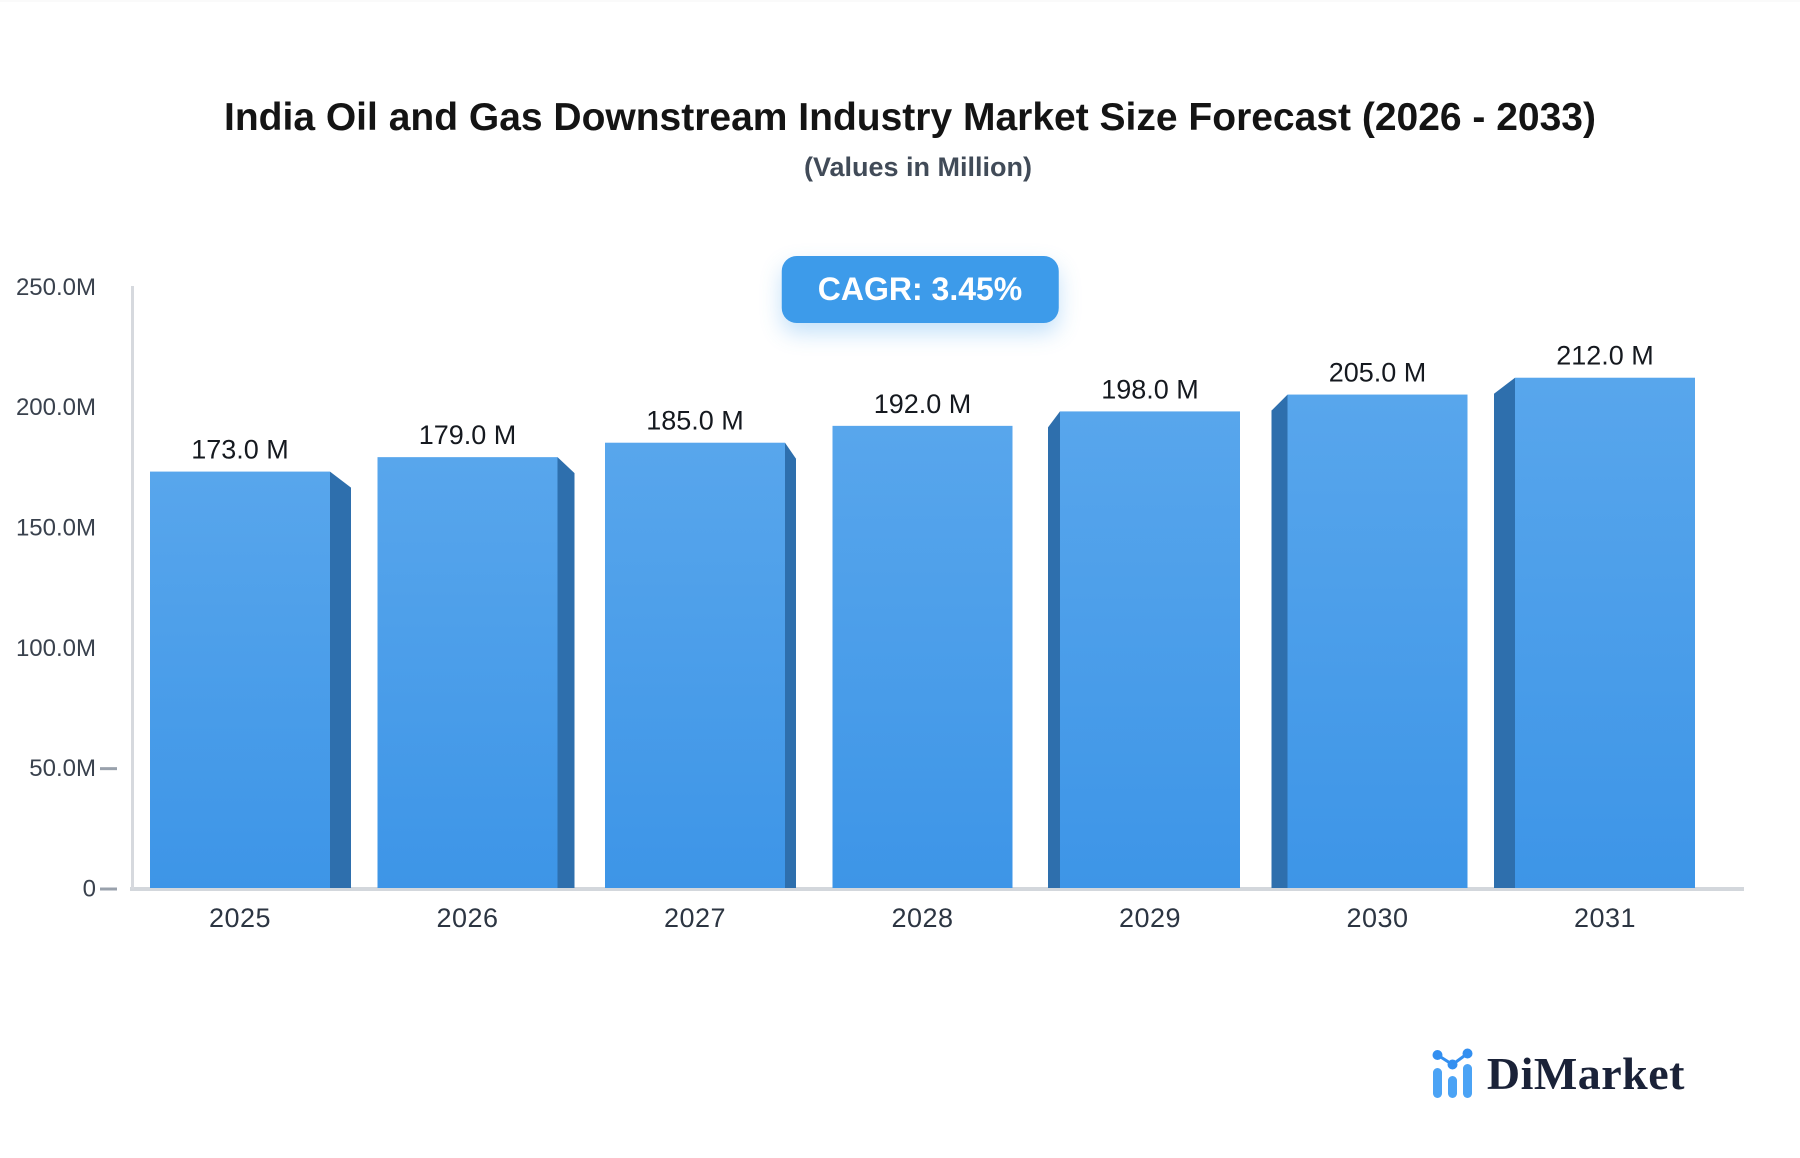  What do you see at coordinates (937, 889) in the screenshot?
I see `x-axis-line` at bounding box center [937, 889].